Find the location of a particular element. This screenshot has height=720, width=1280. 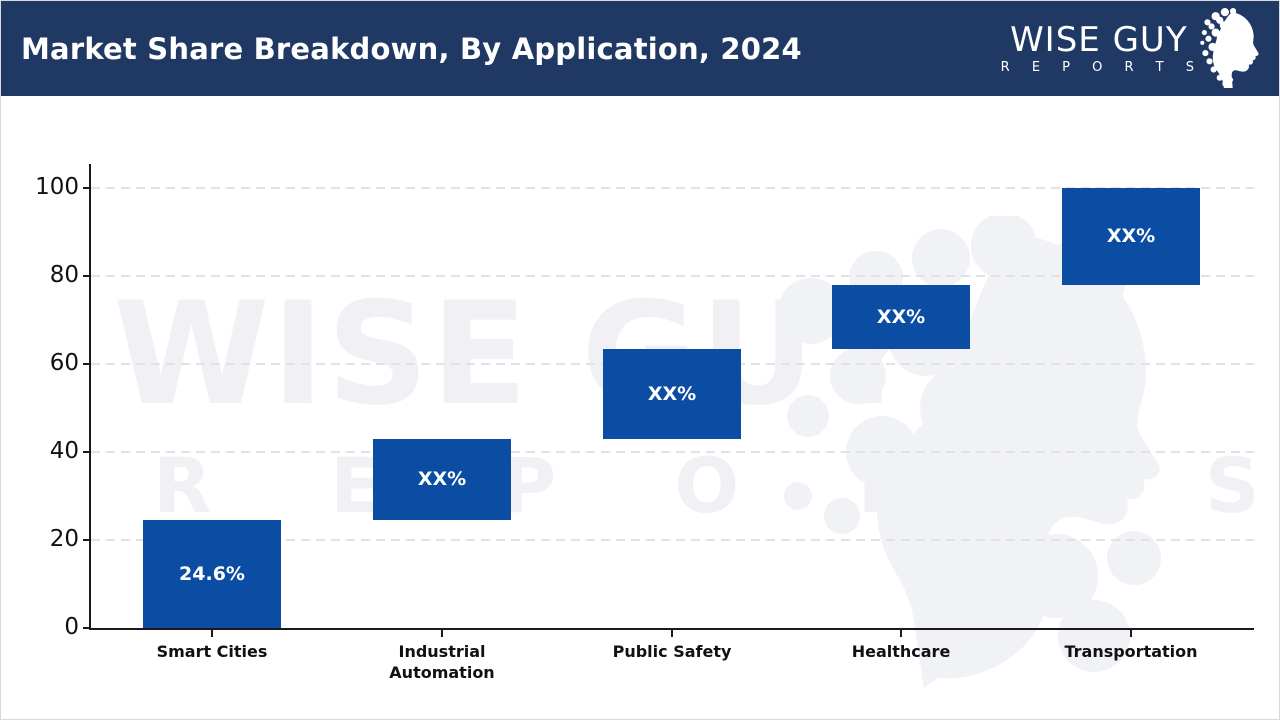

bar-value-label-4: XX% is located at coordinates (901, 316).